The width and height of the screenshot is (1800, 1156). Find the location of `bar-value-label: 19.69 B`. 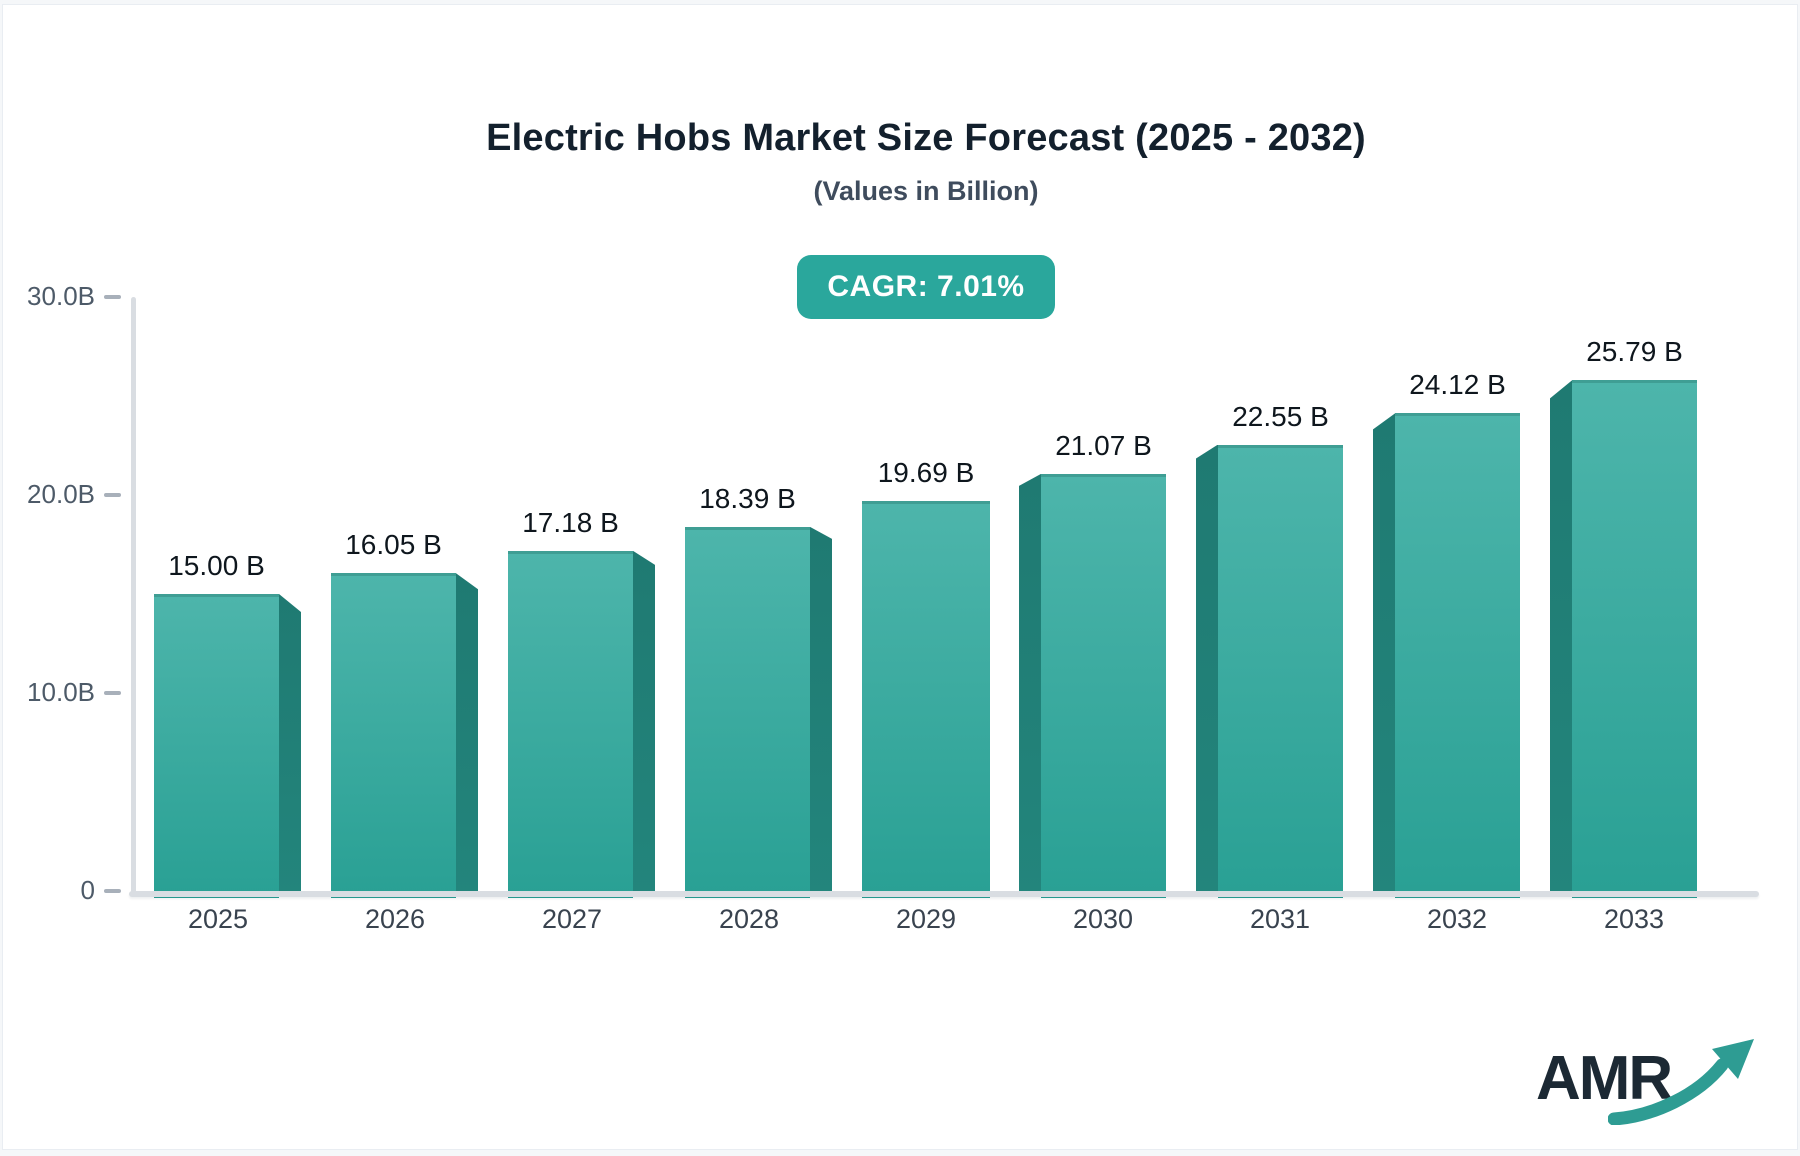

bar-value-label: 19.69 B is located at coordinates (926, 473).